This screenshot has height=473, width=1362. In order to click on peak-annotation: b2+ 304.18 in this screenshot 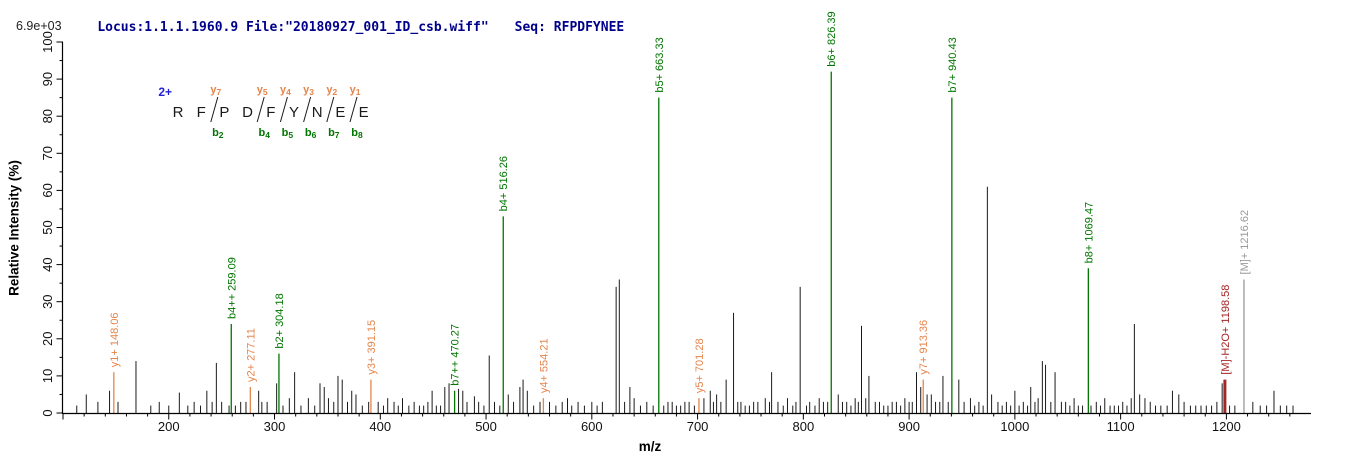, I will do `click(280, 320)`.